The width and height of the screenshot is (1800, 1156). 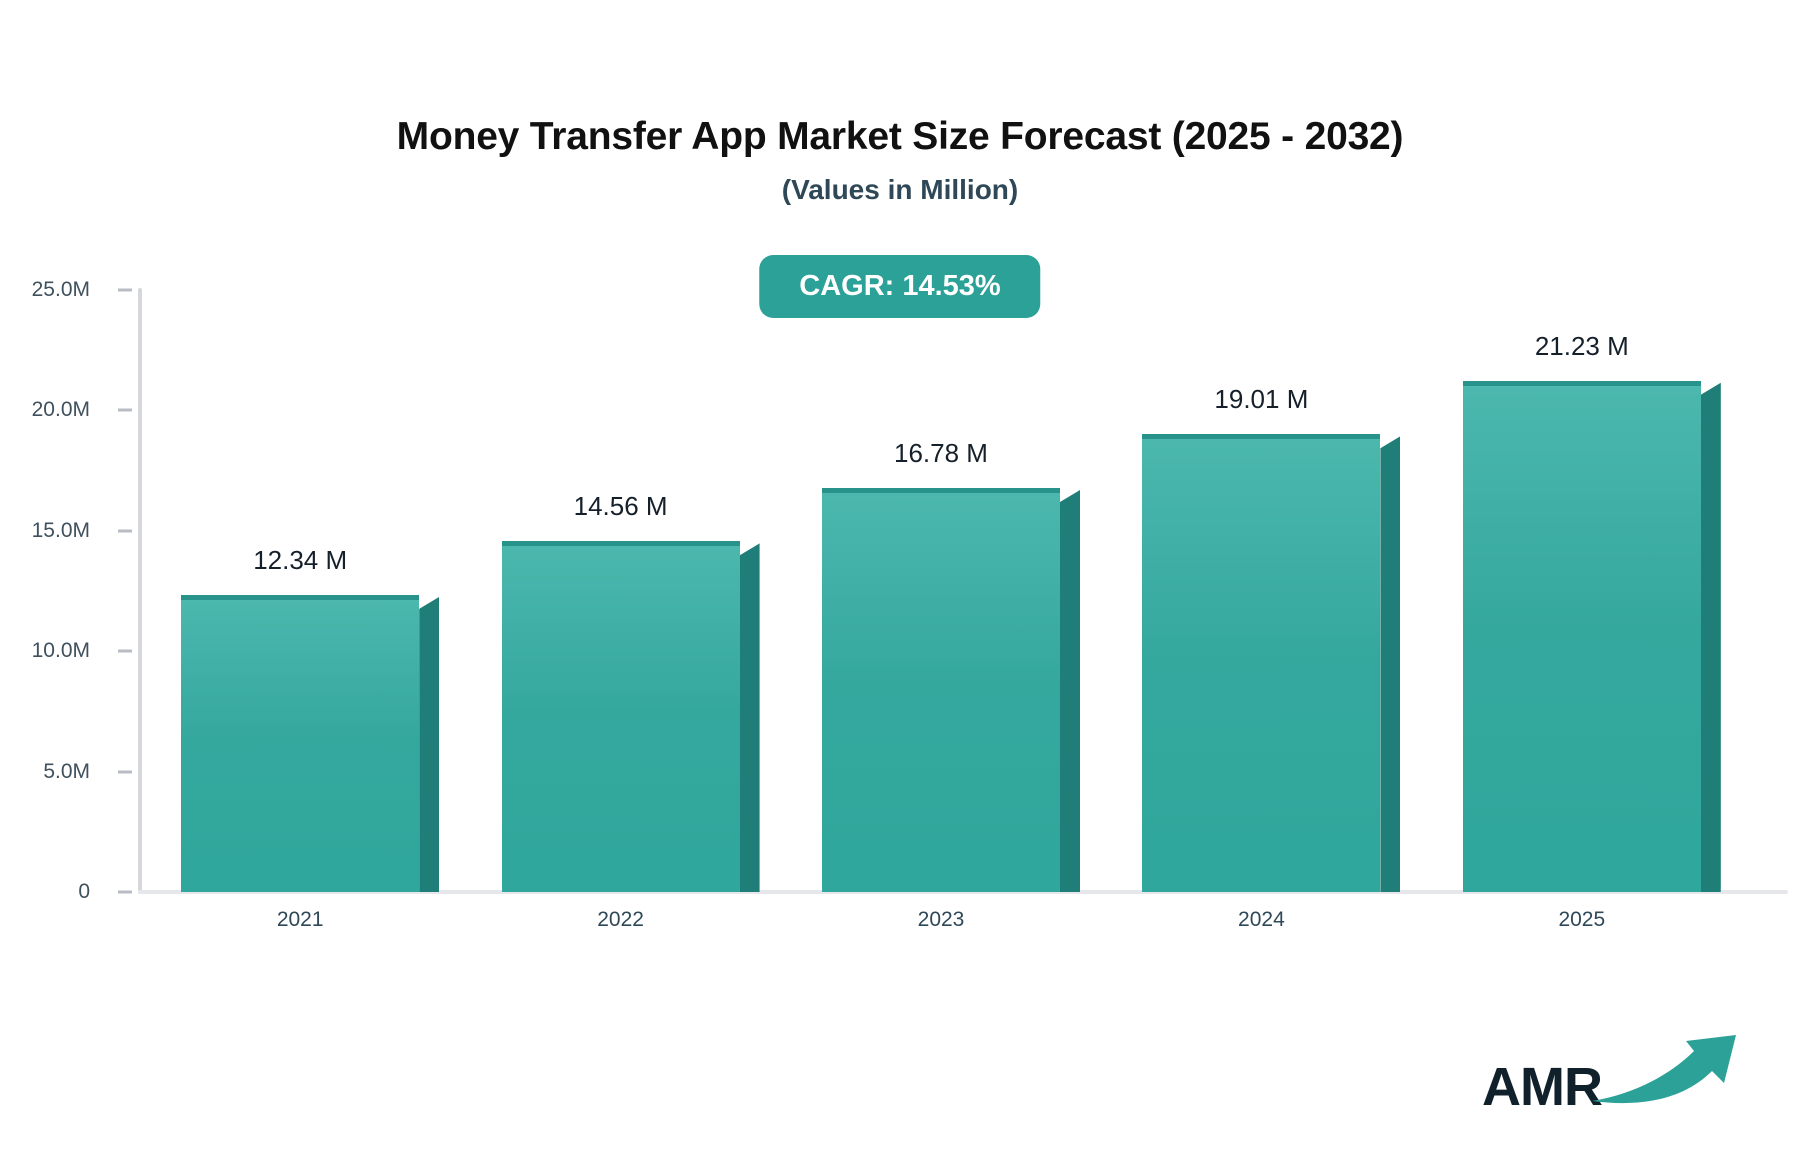 What do you see at coordinates (1581, 345) in the screenshot?
I see `bar-value-label: 21.23 M` at bounding box center [1581, 345].